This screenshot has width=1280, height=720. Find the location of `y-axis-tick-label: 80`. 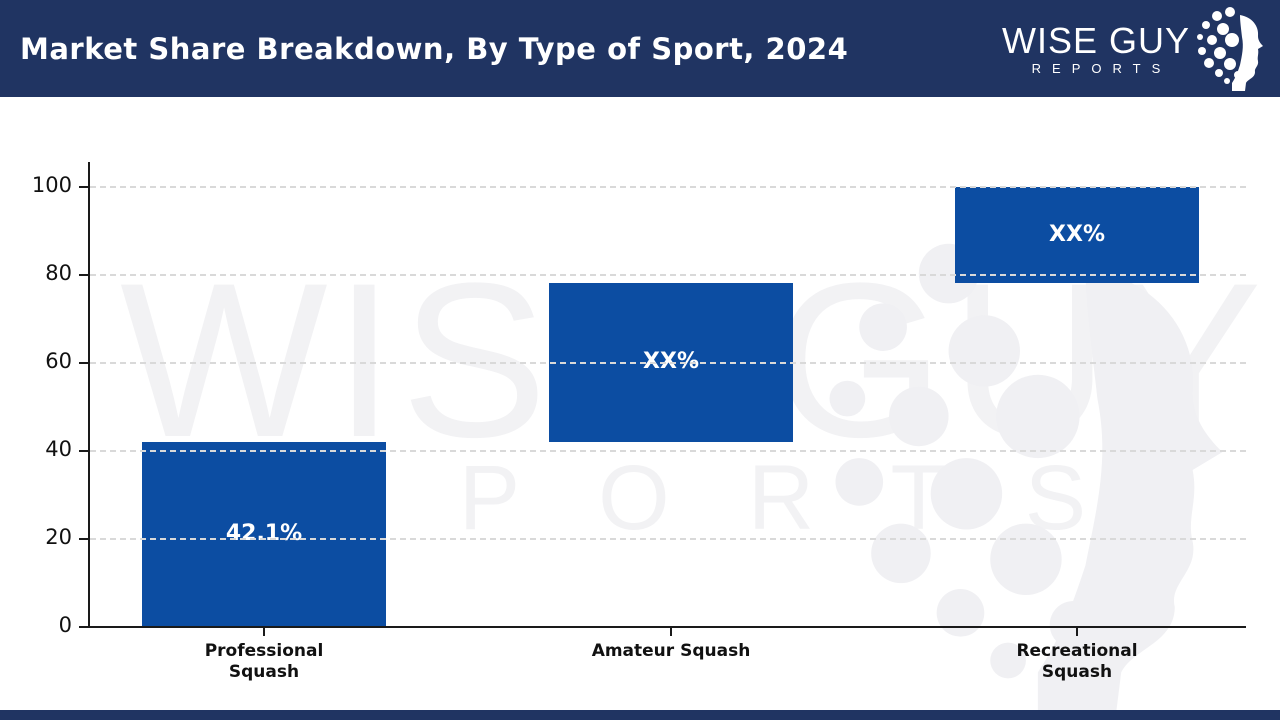

y-axis-tick-label: 80 is located at coordinates (58, 273).